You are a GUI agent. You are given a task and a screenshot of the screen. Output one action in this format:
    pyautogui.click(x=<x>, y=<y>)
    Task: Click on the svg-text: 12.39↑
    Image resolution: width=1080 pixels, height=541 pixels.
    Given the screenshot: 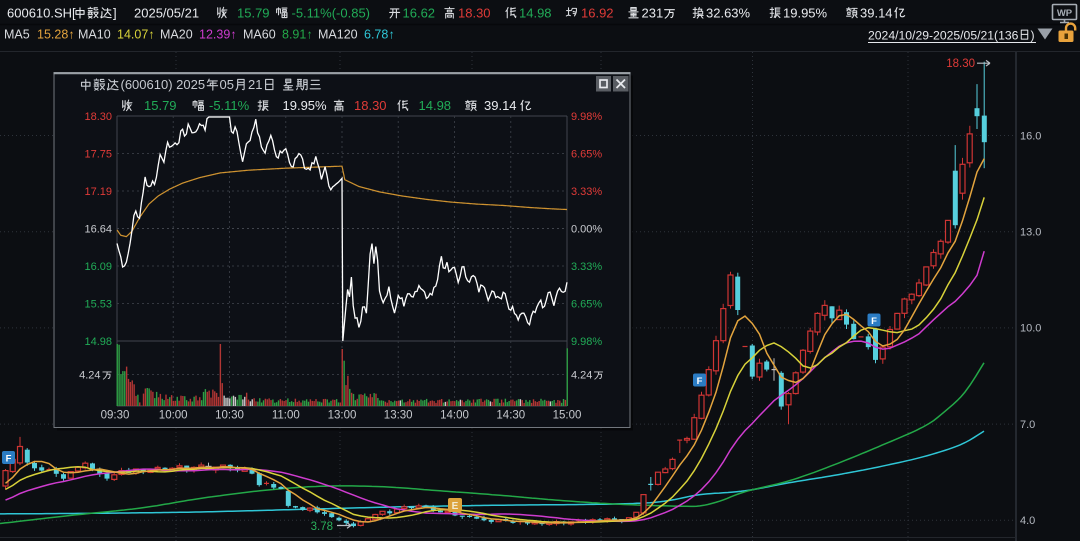 What is the action you would take?
    pyautogui.click(x=218, y=35)
    